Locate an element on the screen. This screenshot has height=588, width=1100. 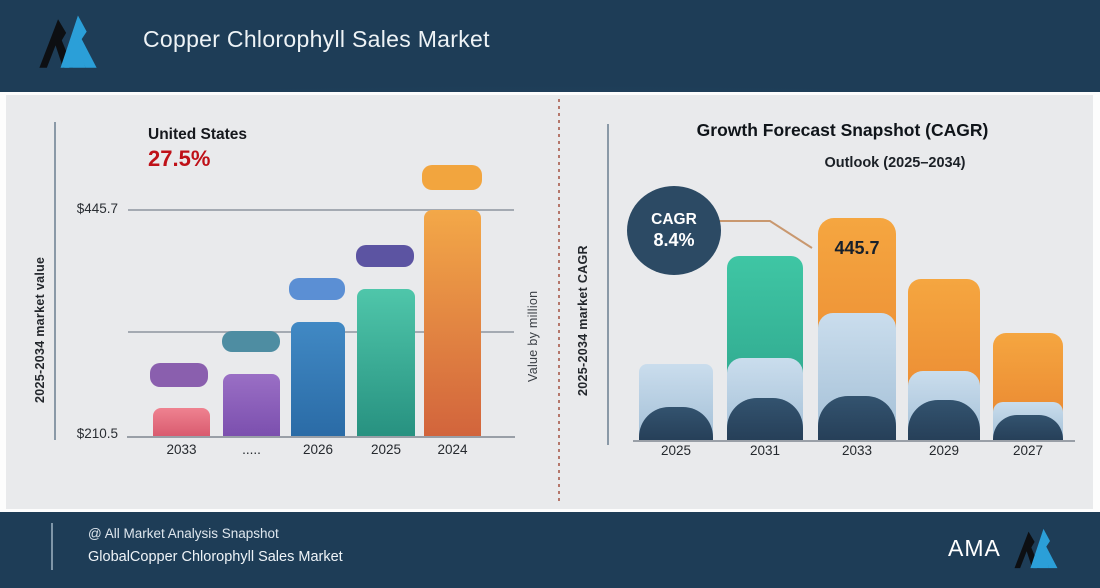
right-y-axis-line is located at coordinates (608, 284).